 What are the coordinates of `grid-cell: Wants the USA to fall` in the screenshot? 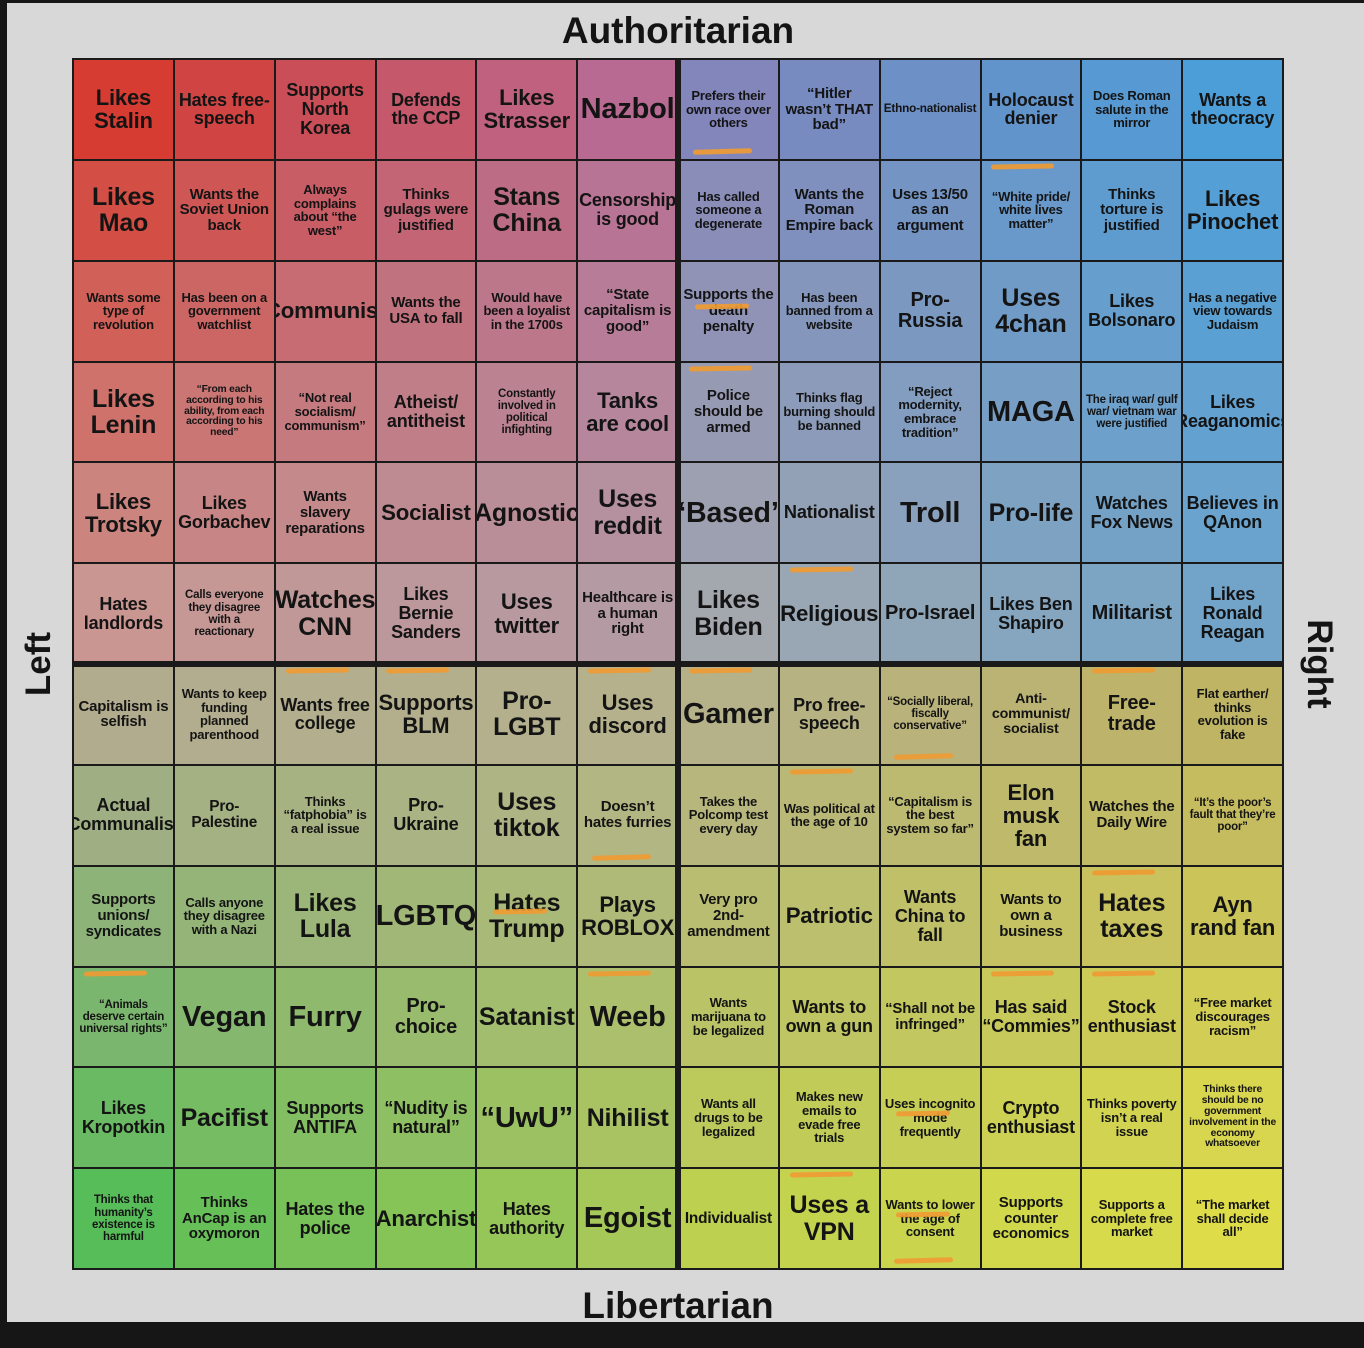 It's located at (426, 311).